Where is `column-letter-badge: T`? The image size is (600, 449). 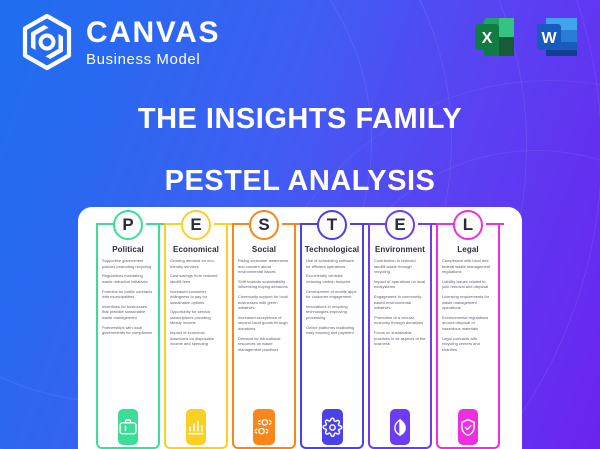
column-letter-badge: T is located at coordinates (332, 225).